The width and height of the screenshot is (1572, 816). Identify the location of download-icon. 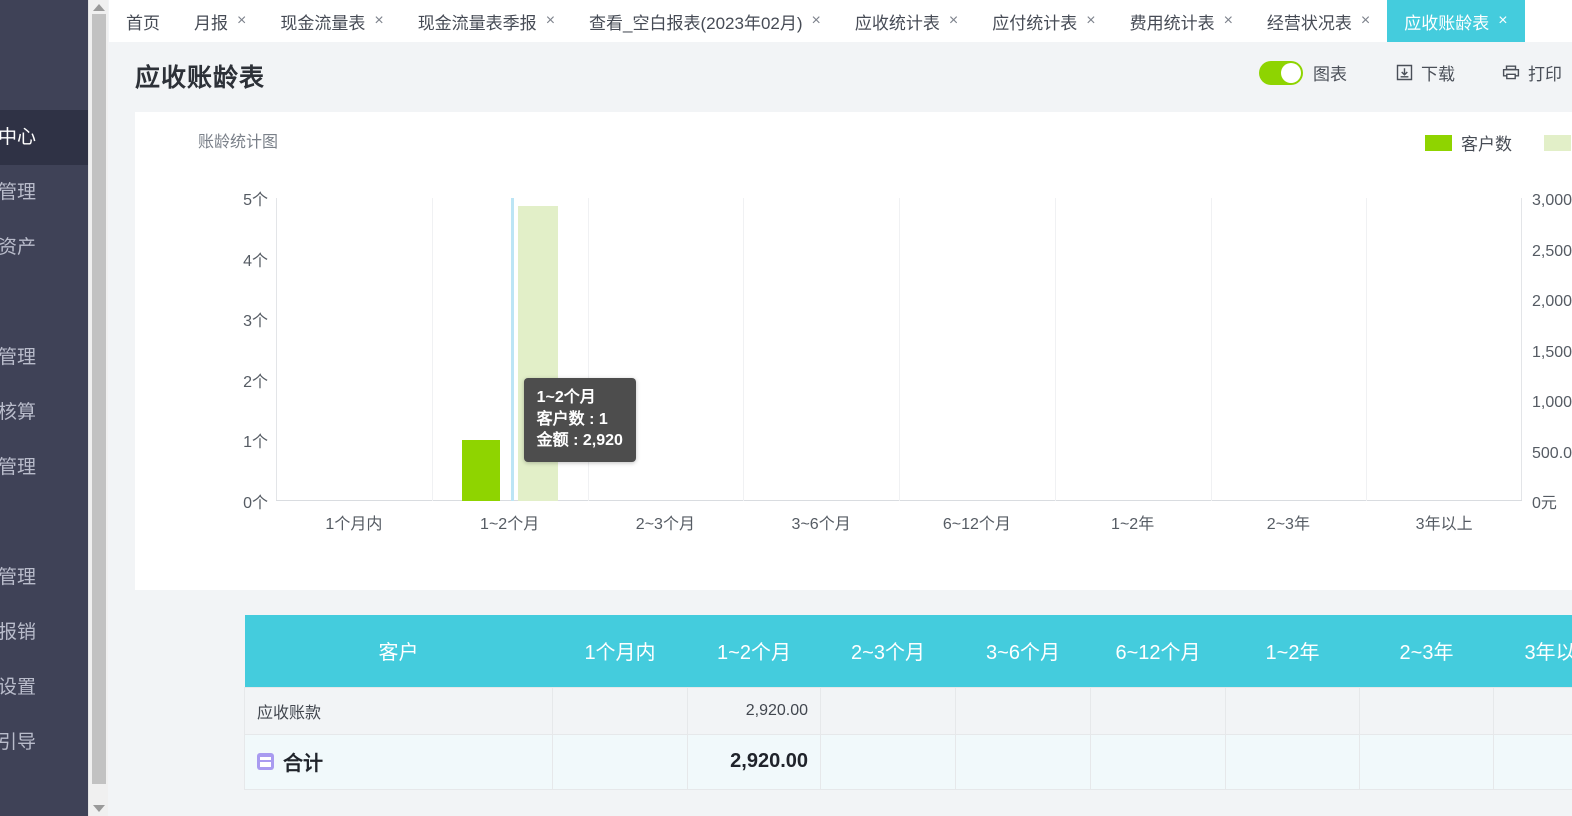
(1404, 72).